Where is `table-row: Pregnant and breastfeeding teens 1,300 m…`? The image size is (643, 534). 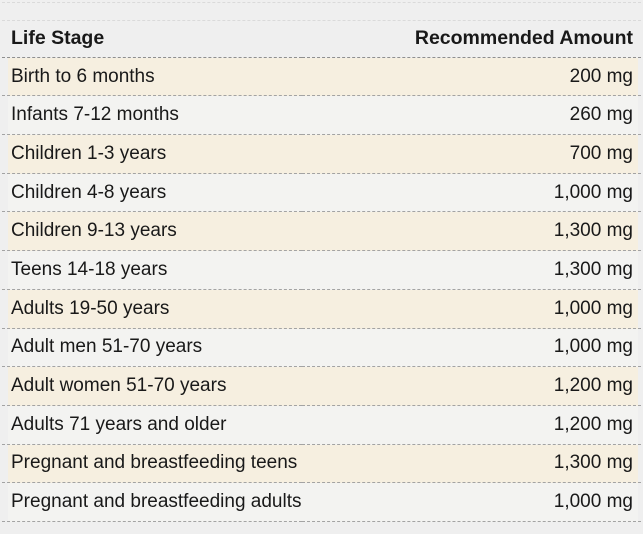 table-row: Pregnant and breastfeeding teens 1,300 m… is located at coordinates (321, 464).